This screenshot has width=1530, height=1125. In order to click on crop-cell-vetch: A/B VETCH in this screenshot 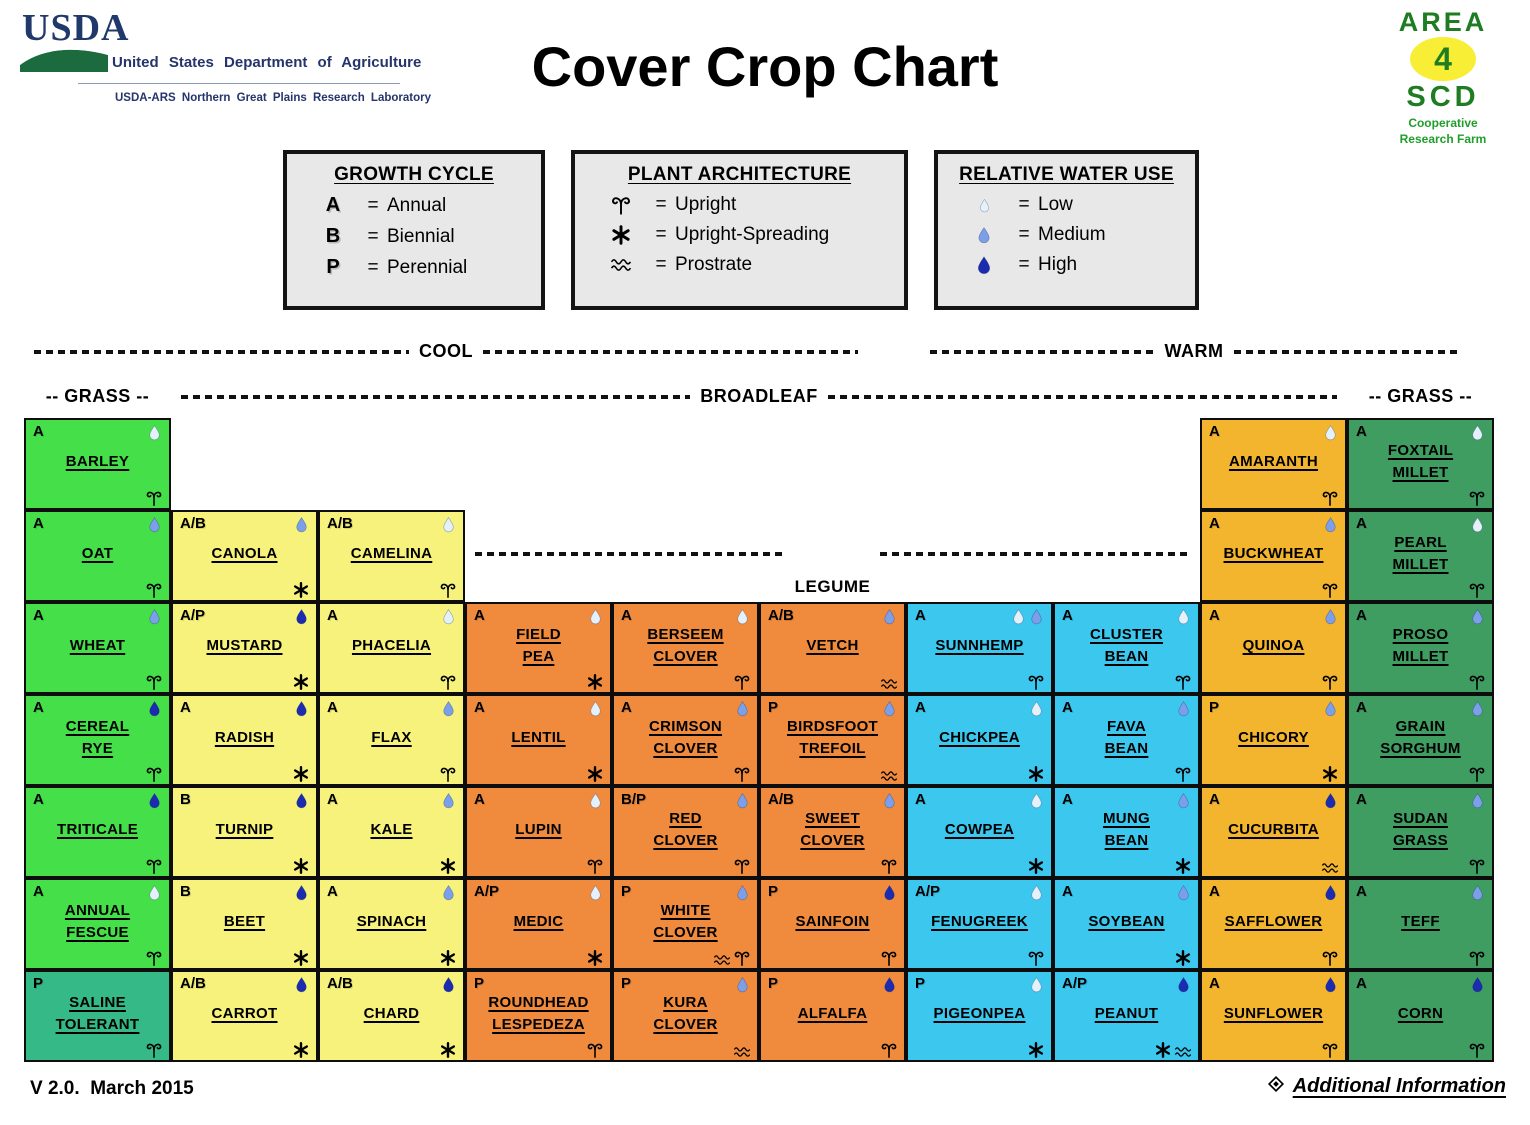, I will do `click(832, 648)`.